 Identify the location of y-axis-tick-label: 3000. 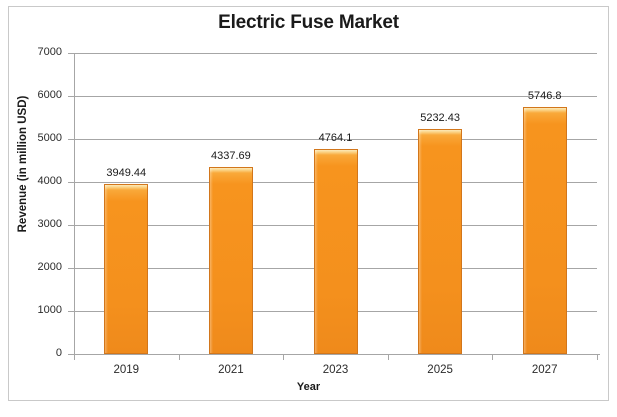
(49, 224).